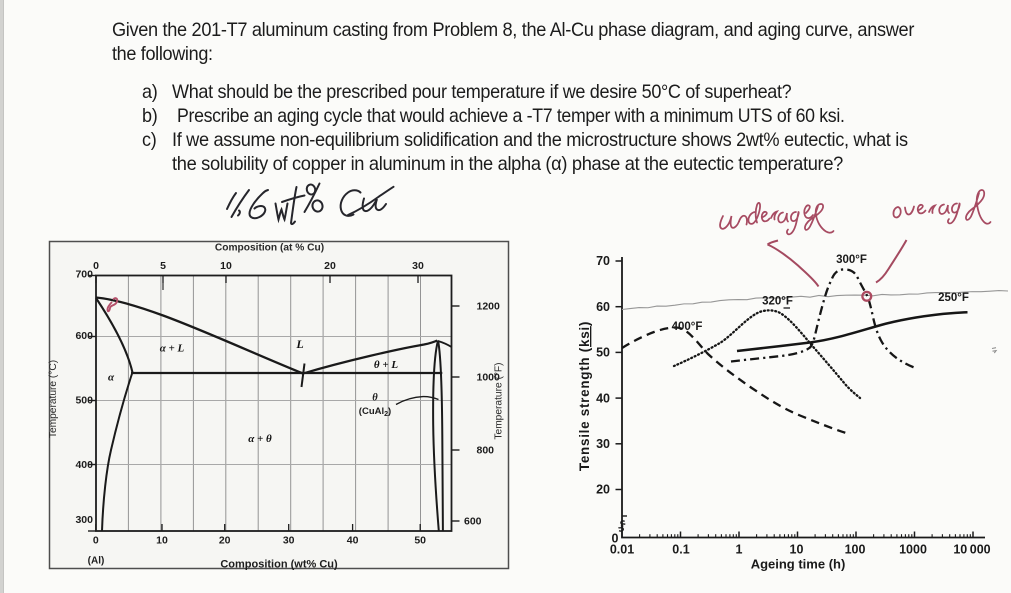  Describe the element at coordinates (269, 248) in the screenshot. I see `svg-text: Composition (at % Cu)` at that location.